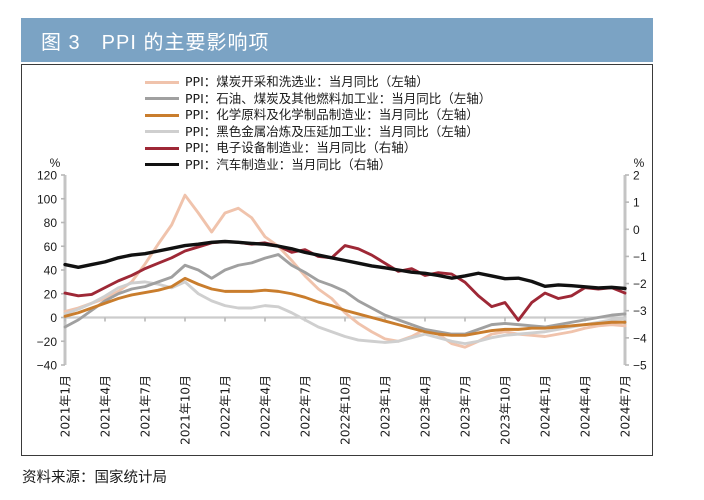 The height and width of the screenshot is (500, 704). I want to click on legend-item: PPI：电子设备制造业：当月同比（右轴）, so click(355, 148).